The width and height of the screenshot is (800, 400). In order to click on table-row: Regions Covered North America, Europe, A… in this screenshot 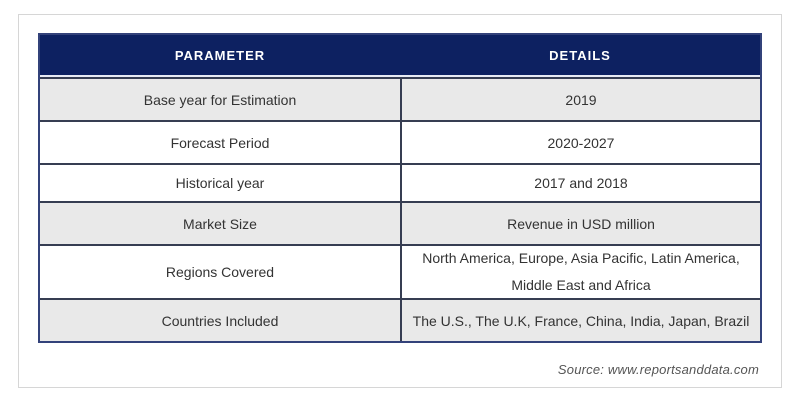, I will do `click(400, 271)`.